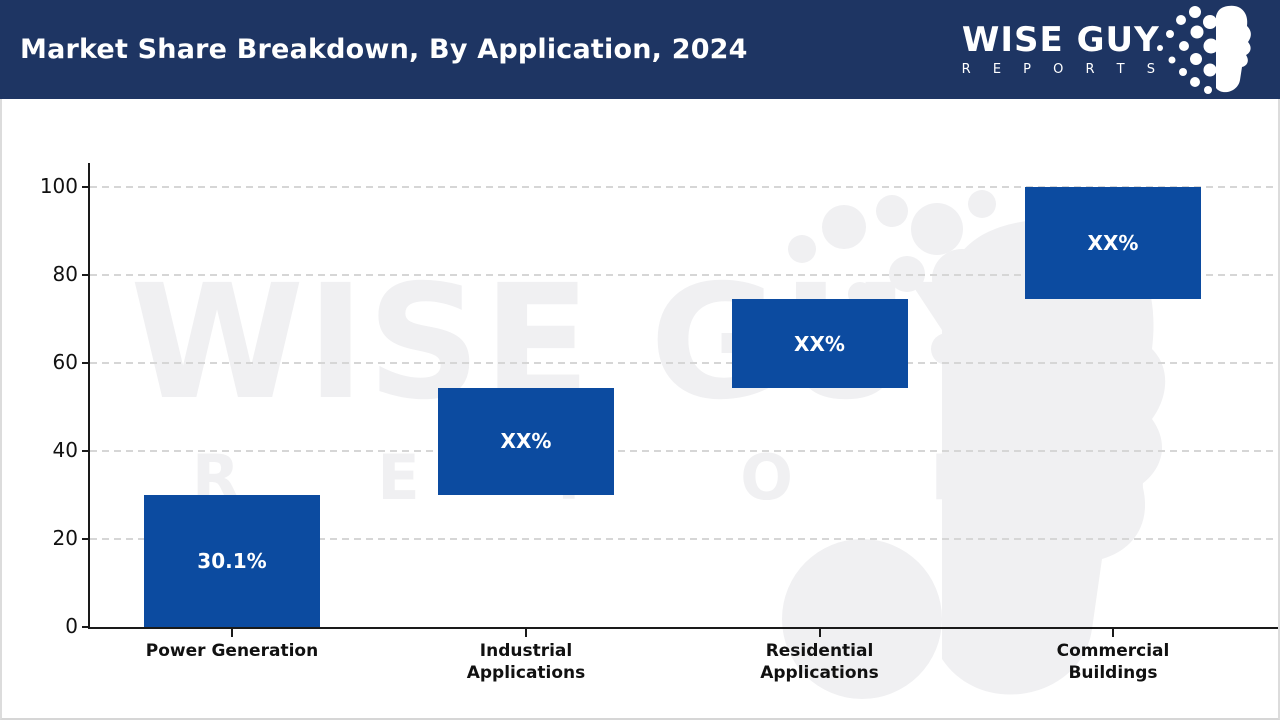 This screenshot has width=1280, height=720. I want to click on y-tick-label: 60, so click(65, 362).